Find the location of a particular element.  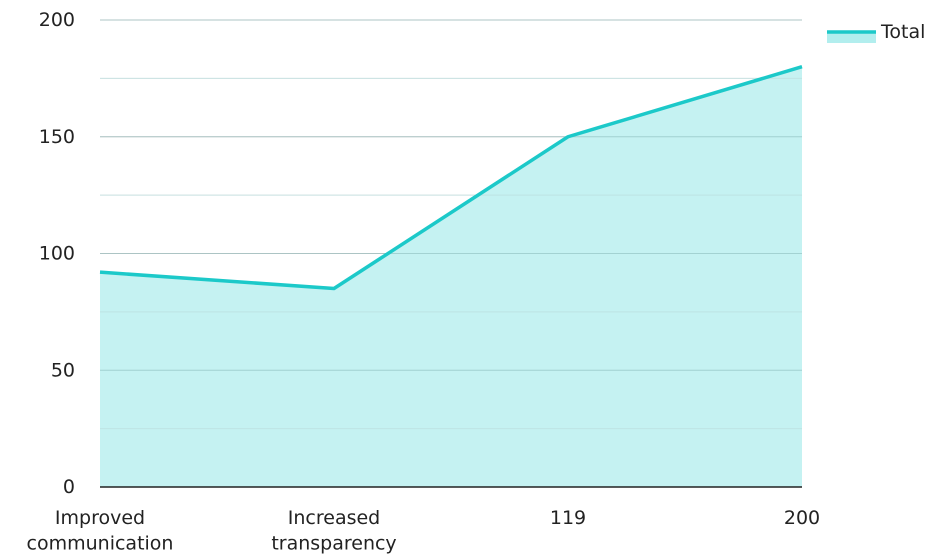

y-tick-labels: 0 50 100 150 200 is located at coordinates (57, 253).